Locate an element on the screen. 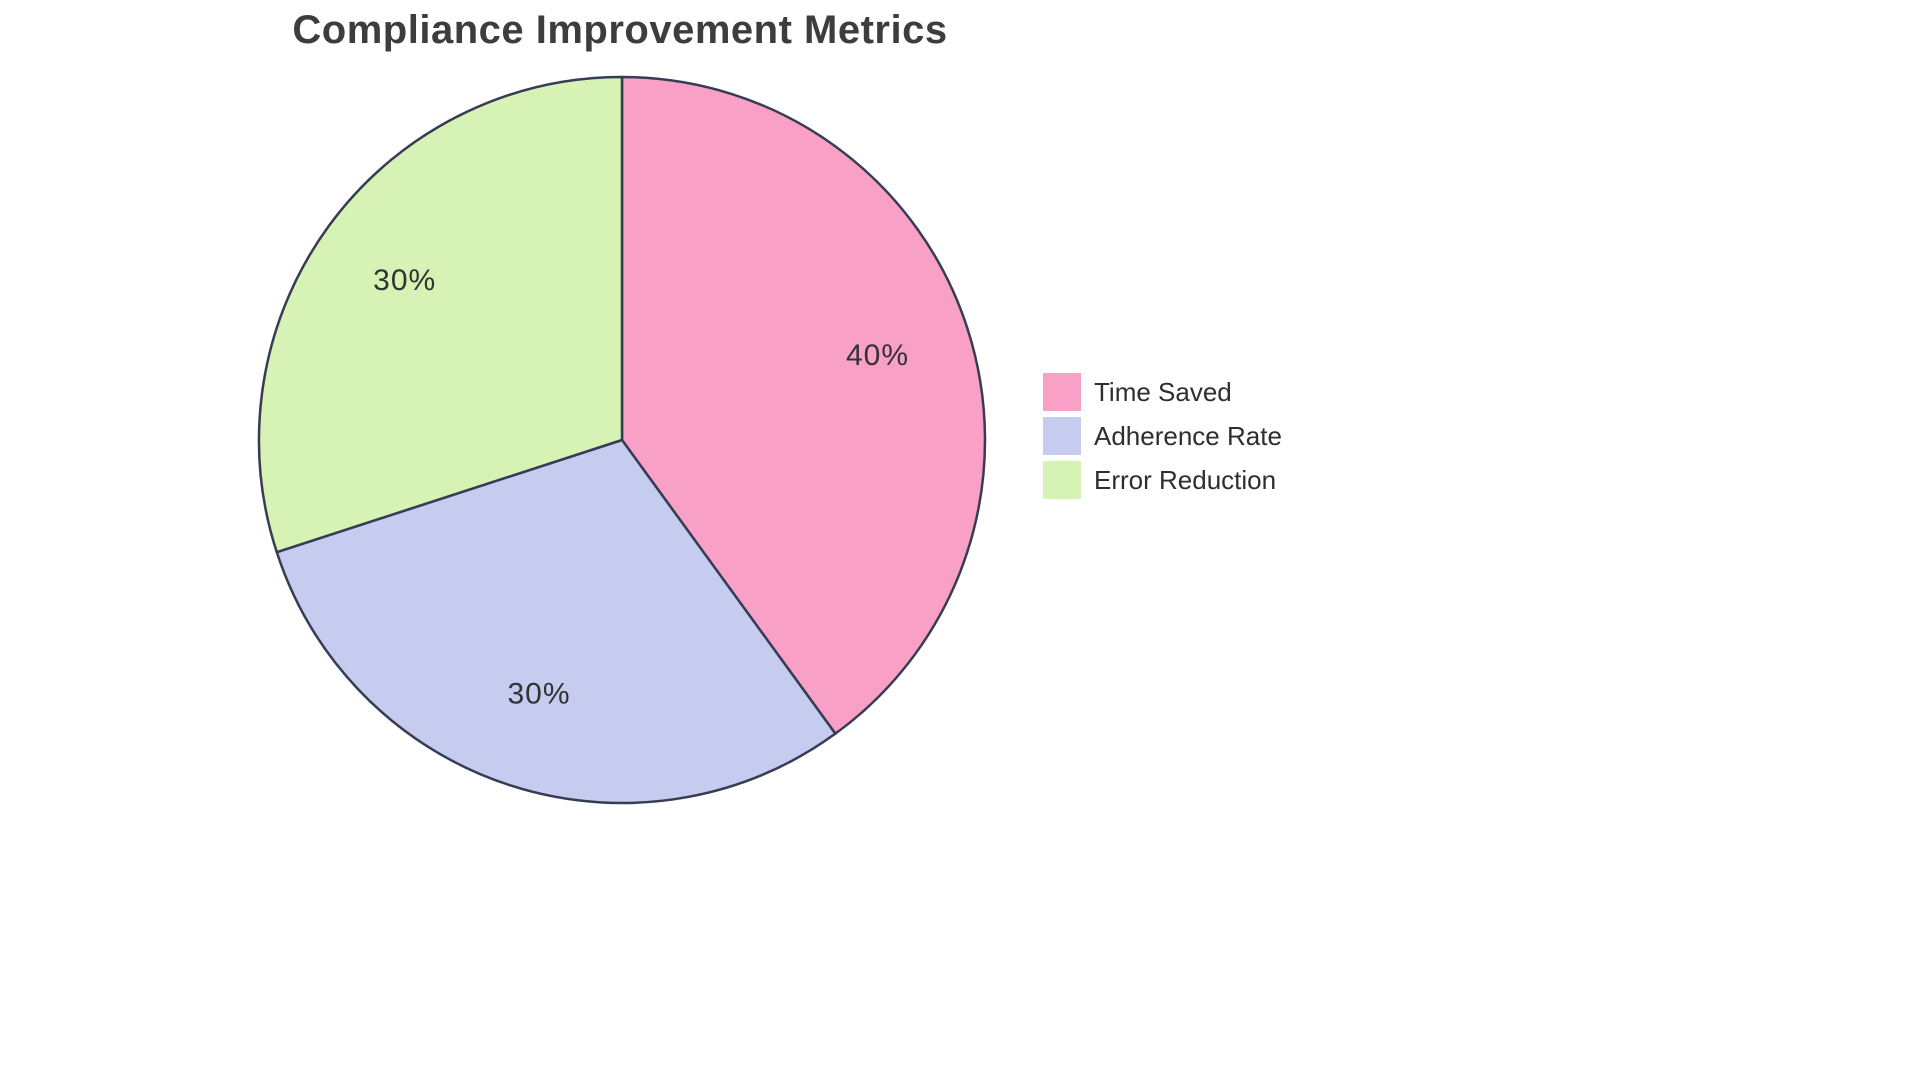 This screenshot has width=1920, height=1083. pie-slice-adherence-rate is located at coordinates (556, 621).